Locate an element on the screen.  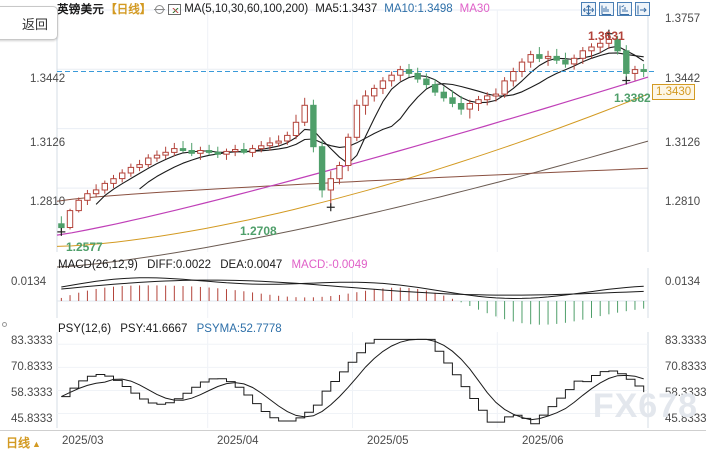
return-button: 返回 is located at coordinates (29, 23).